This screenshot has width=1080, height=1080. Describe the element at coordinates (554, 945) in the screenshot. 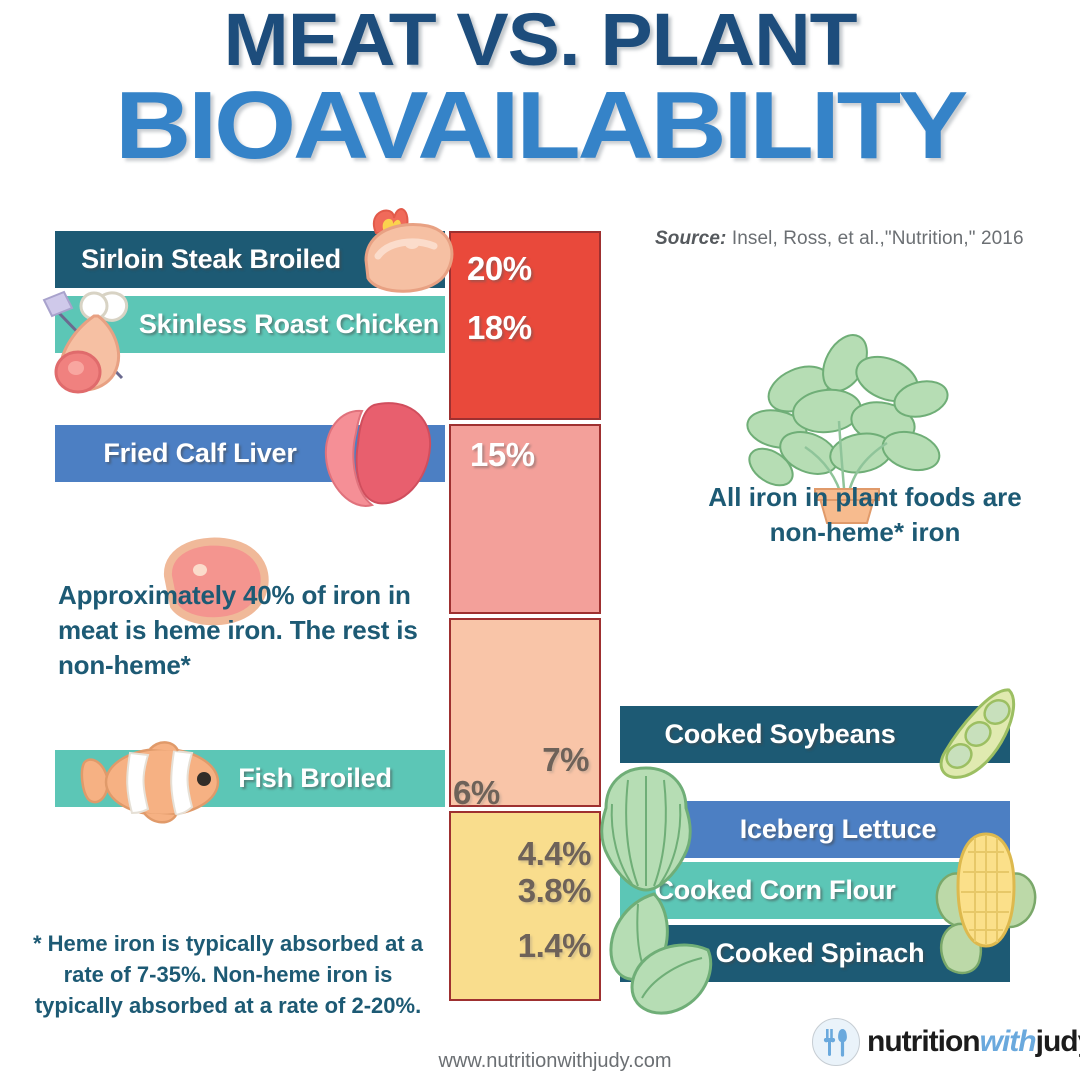

I see `value-label-1-4: 1.4%` at that location.